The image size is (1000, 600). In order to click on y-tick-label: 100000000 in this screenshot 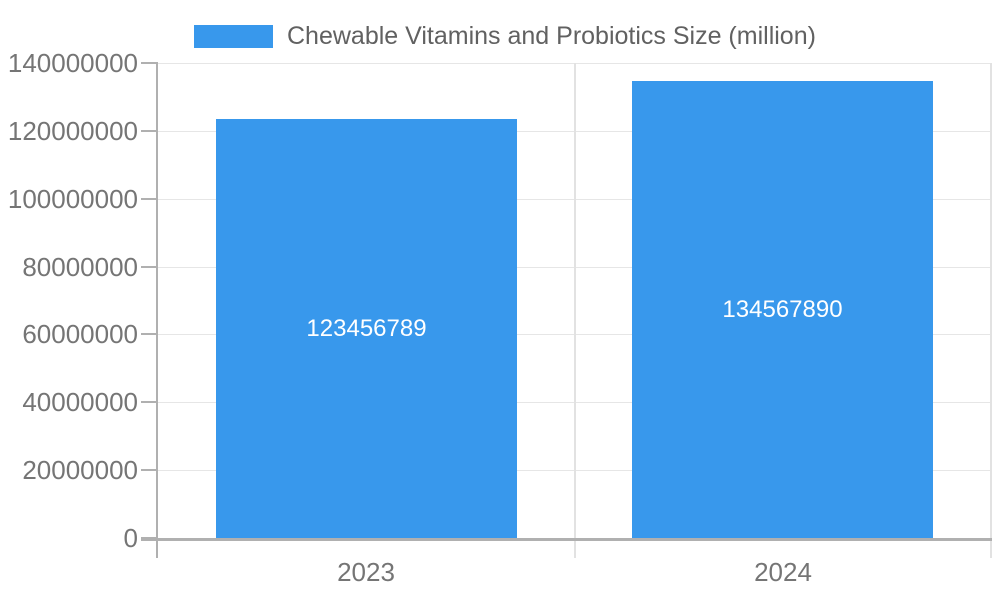, I will do `click(72, 199)`.